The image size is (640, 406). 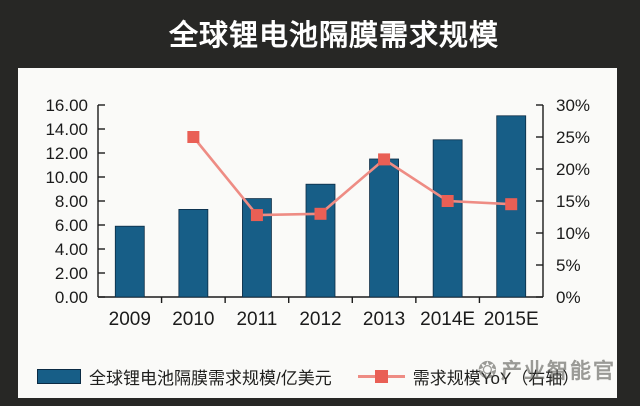 I want to click on left-axis-tick-label: 8.00, so click(x=71, y=201).